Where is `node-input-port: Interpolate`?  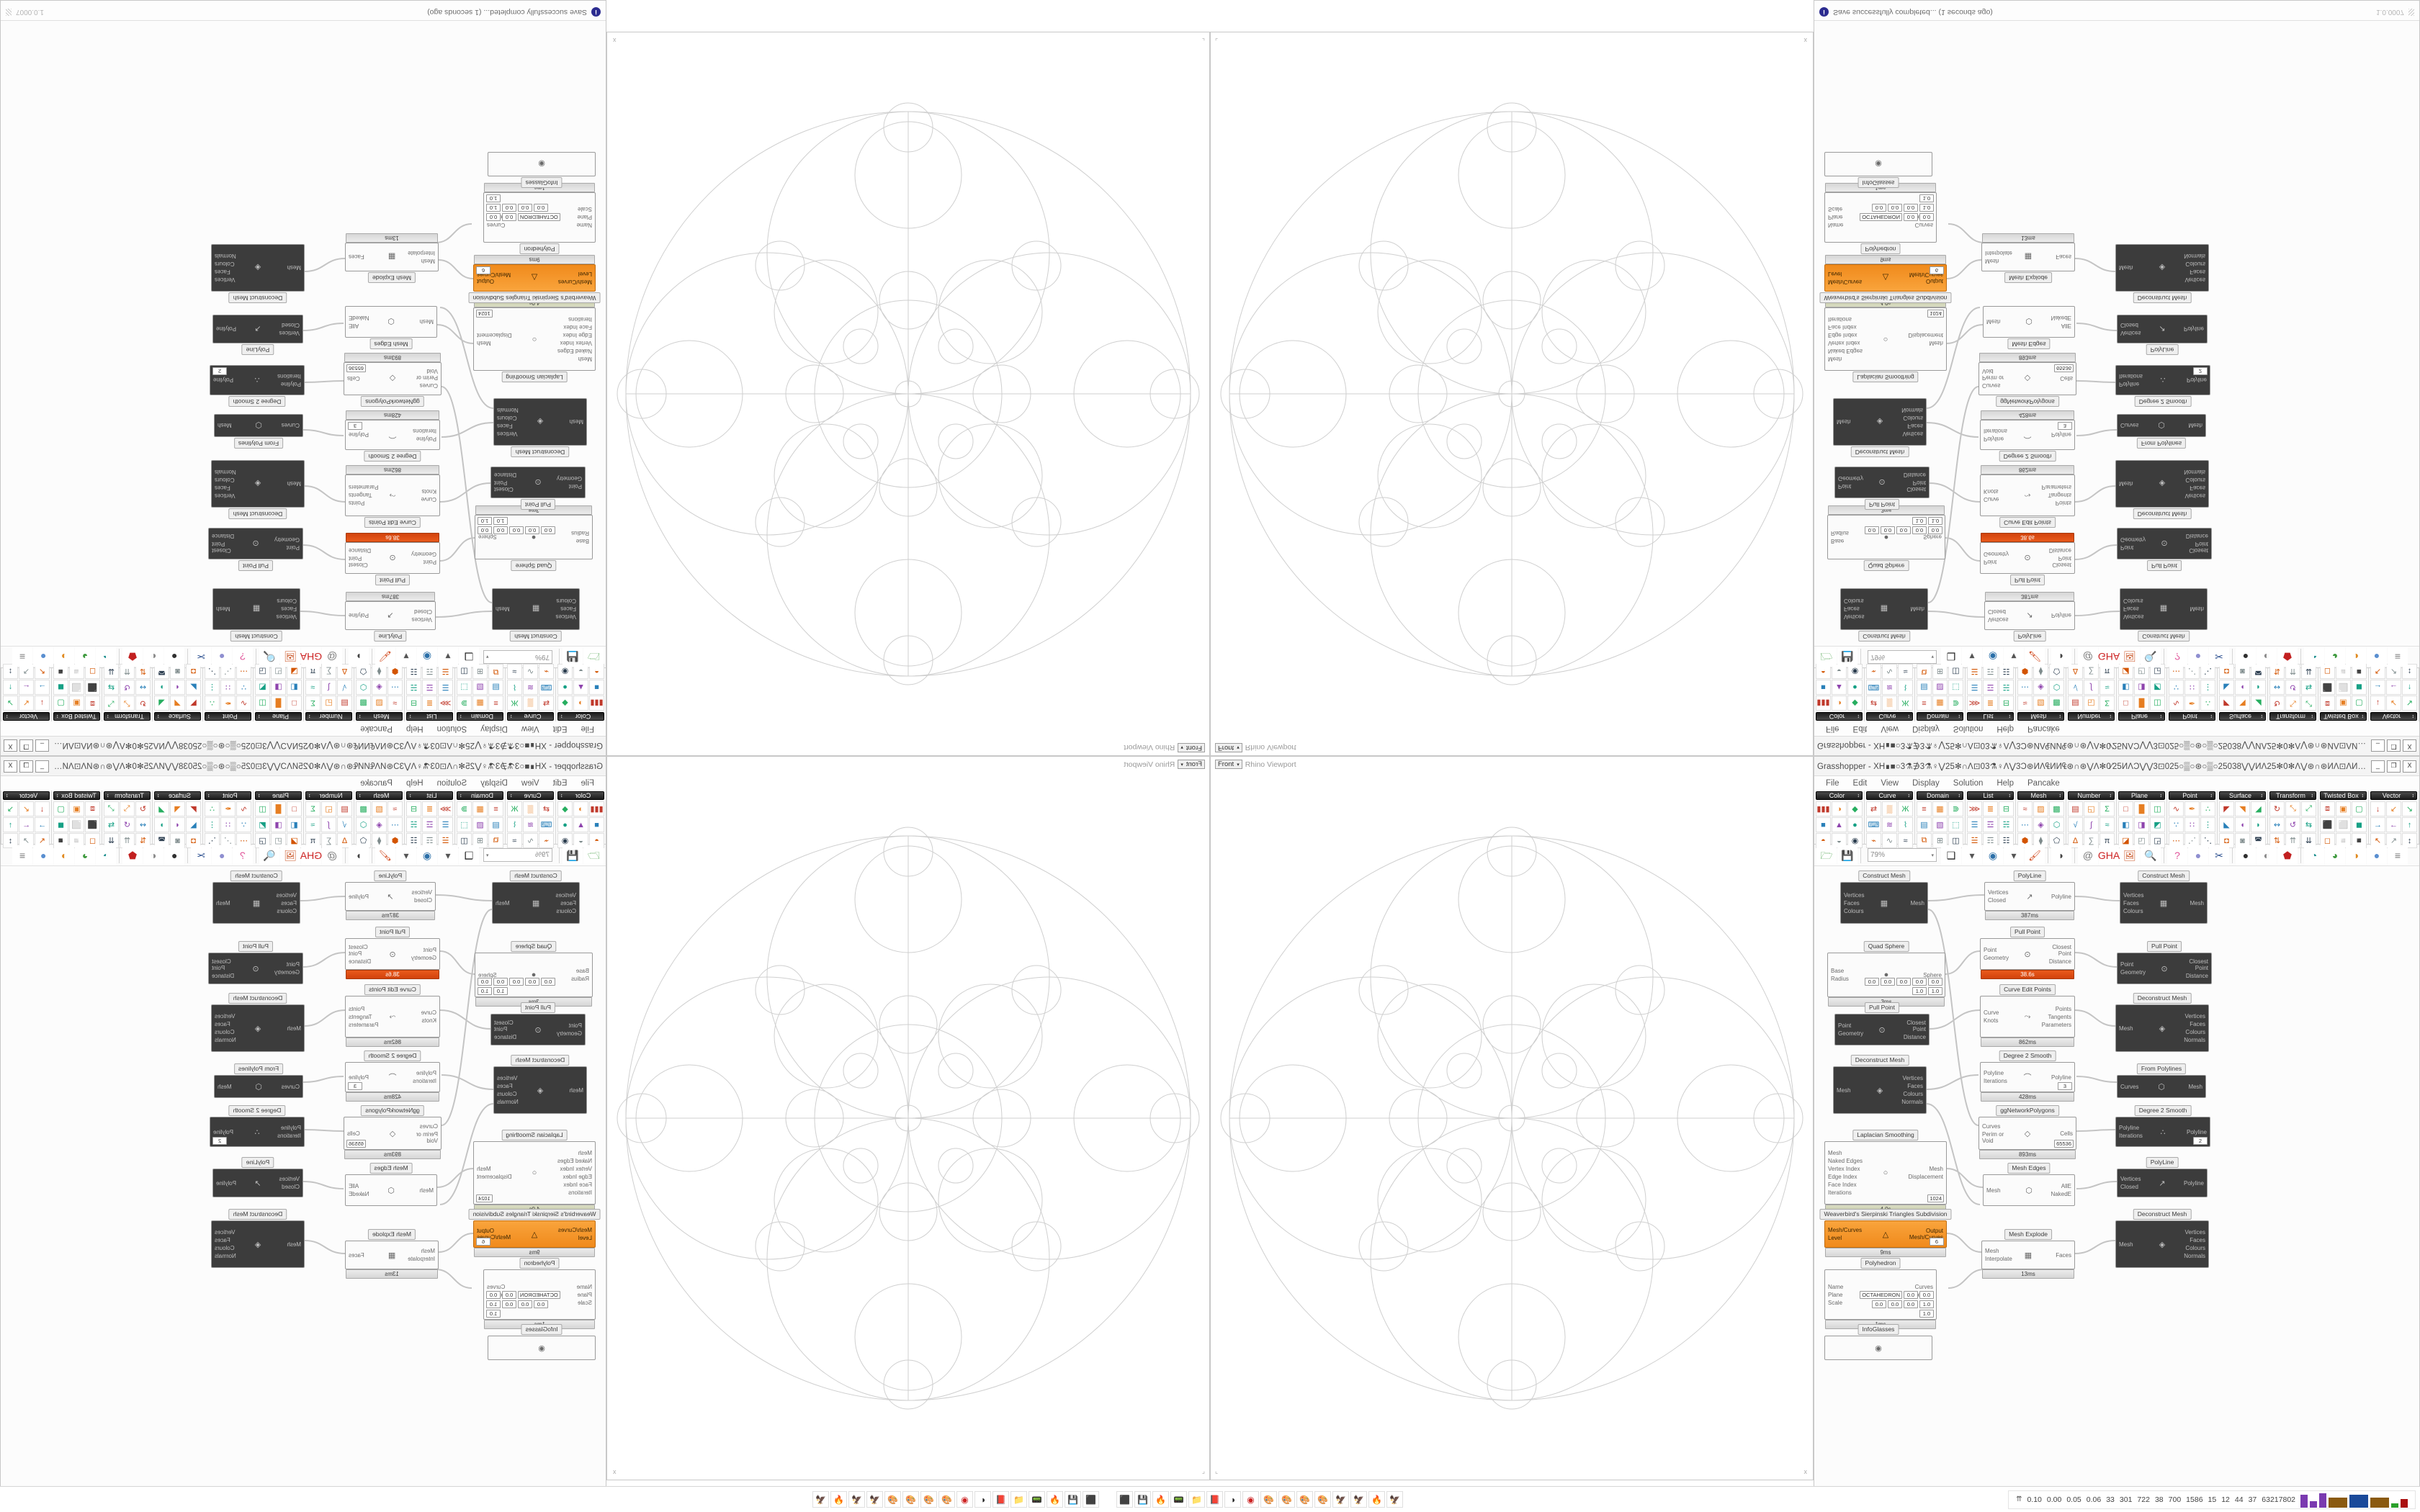
node-input-port: Interpolate is located at coordinates (422, 1259).